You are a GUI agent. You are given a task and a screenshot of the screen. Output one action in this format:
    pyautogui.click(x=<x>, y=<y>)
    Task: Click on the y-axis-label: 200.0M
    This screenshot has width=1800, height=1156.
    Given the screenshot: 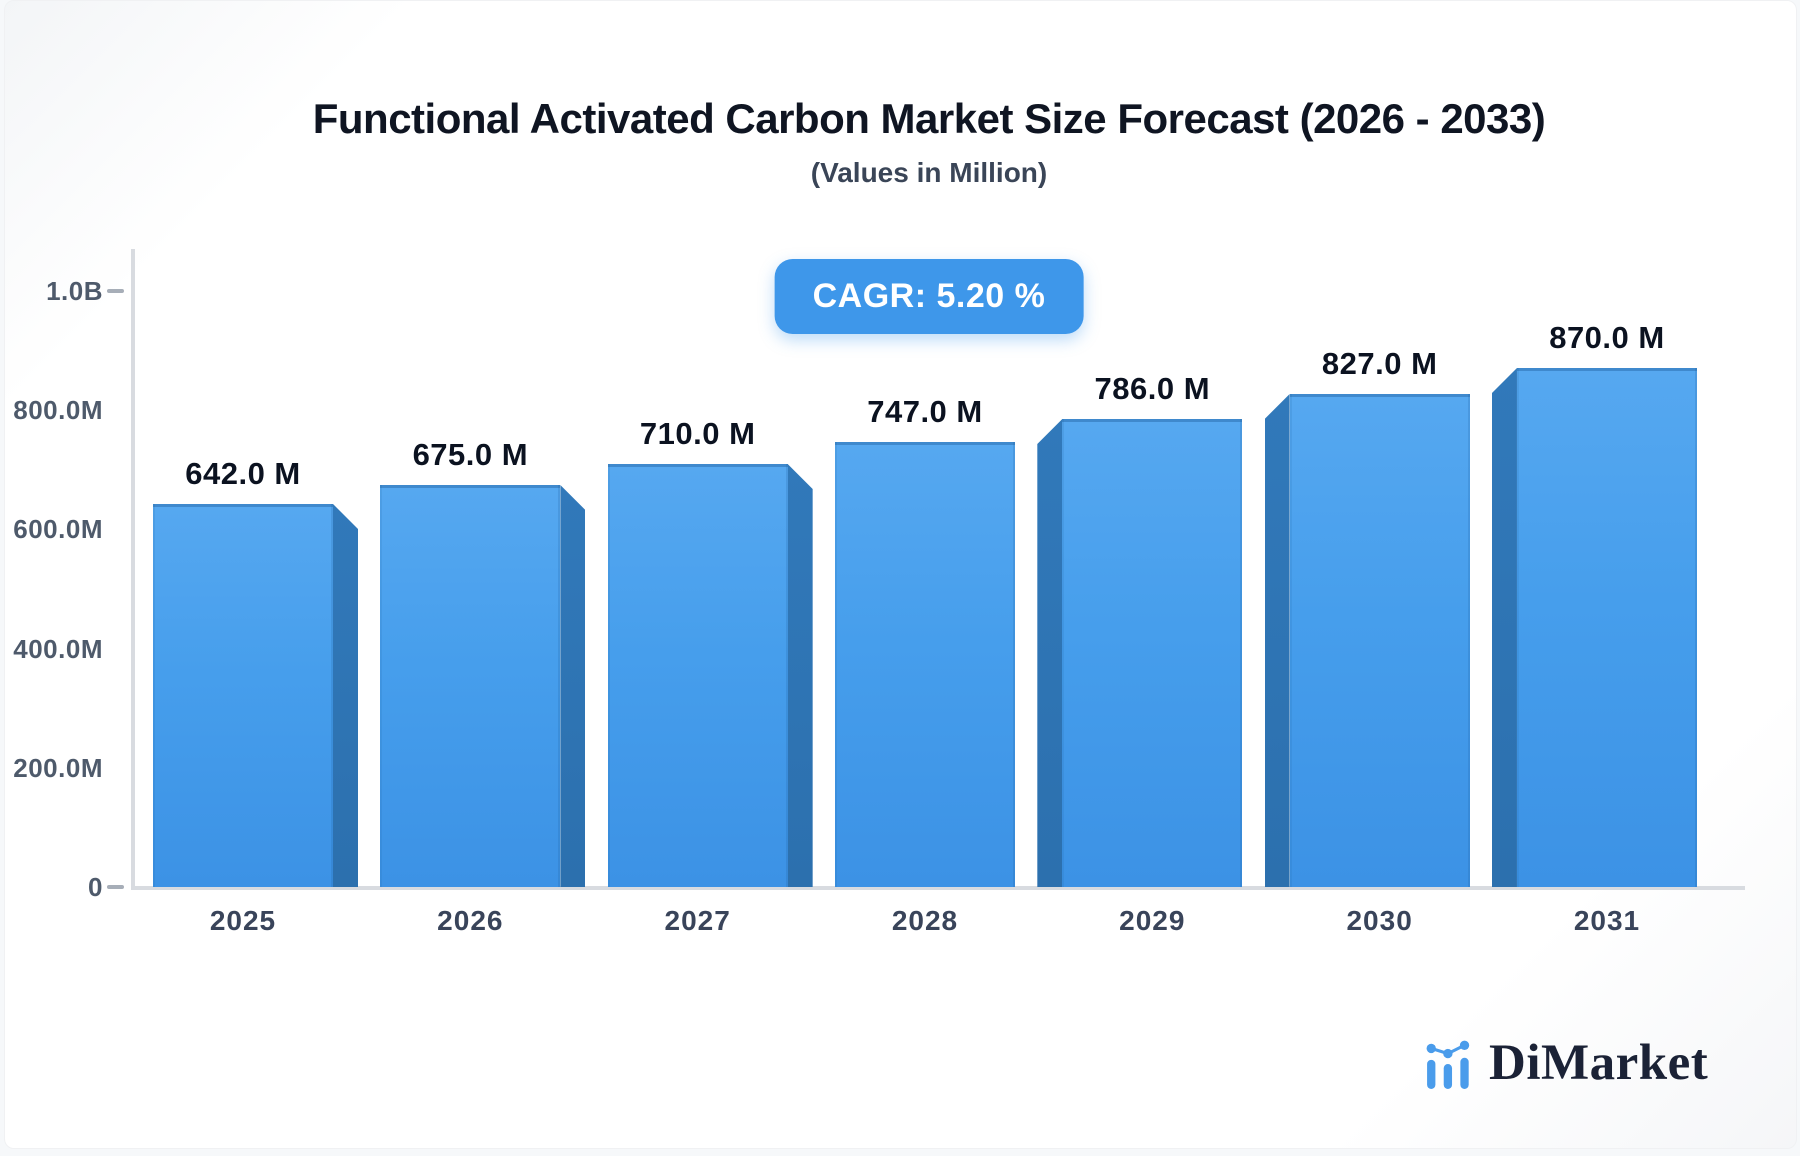 What is the action you would take?
    pyautogui.click(x=58, y=767)
    